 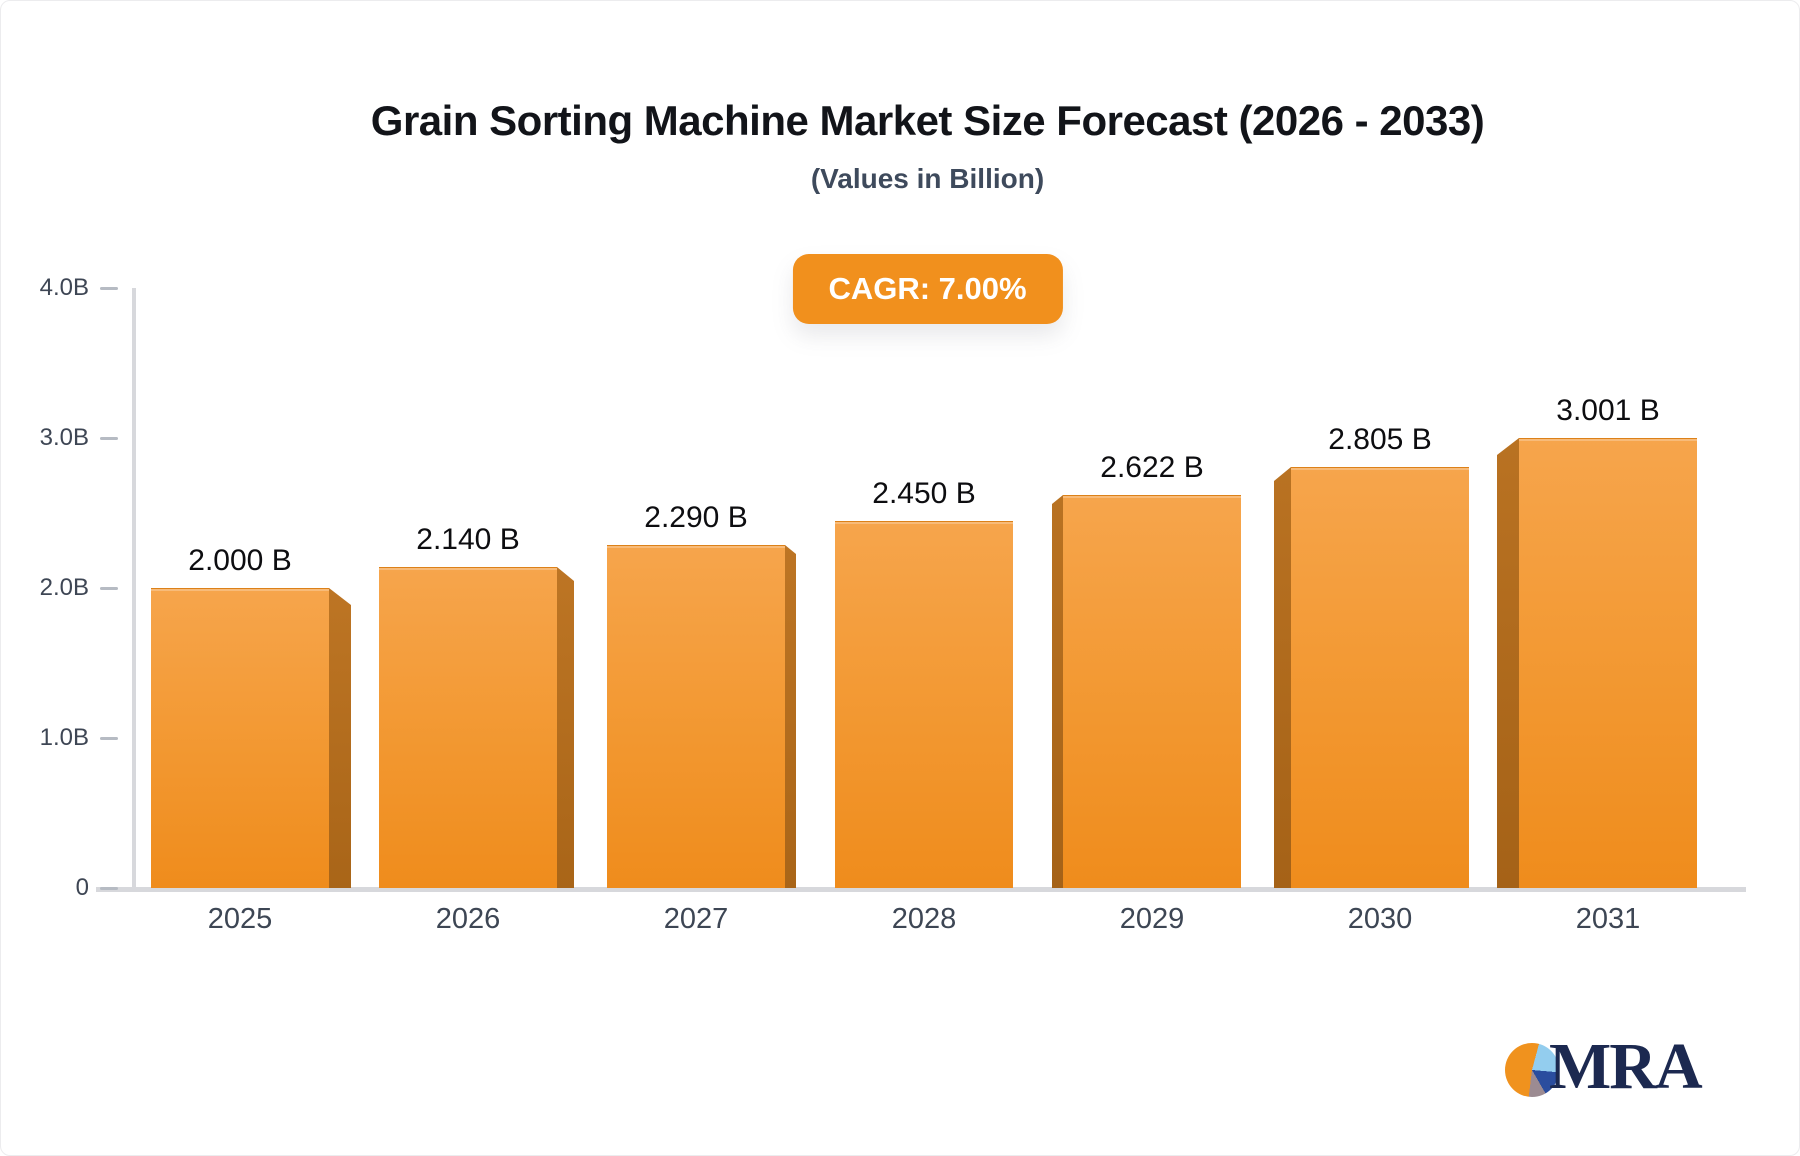 What do you see at coordinates (240, 738) in the screenshot?
I see `bar-2025` at bounding box center [240, 738].